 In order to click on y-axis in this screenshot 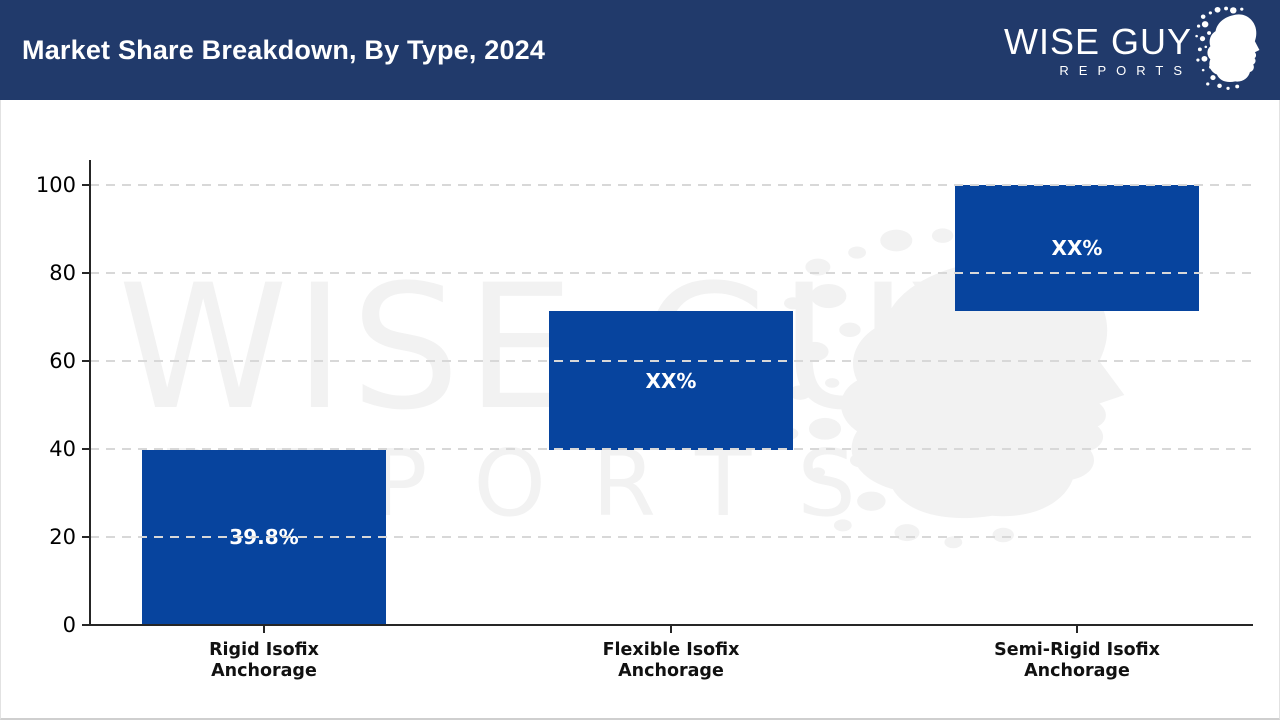, I will do `click(90, 393)`.